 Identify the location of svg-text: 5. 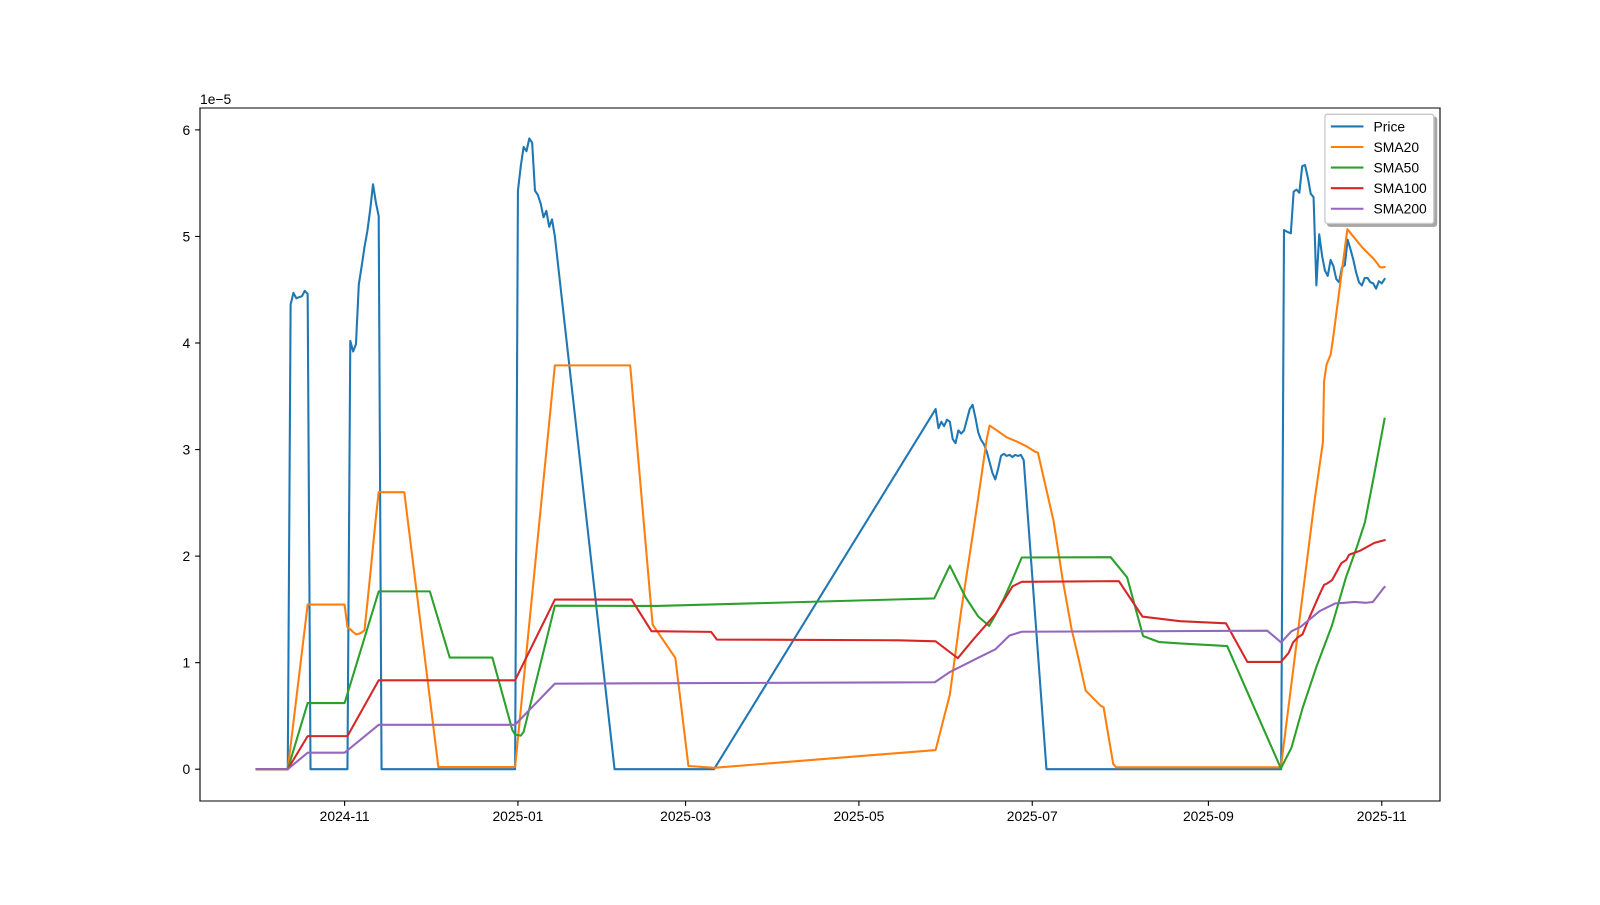
(187, 236).